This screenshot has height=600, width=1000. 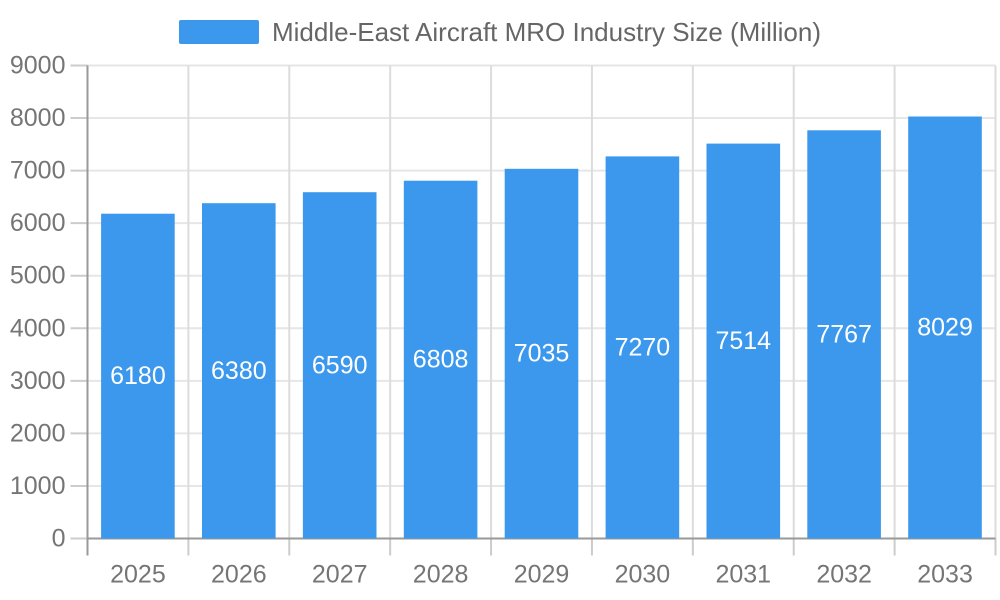 What do you see at coordinates (38, 118) in the screenshot?
I see `y-axis-label: 8000` at bounding box center [38, 118].